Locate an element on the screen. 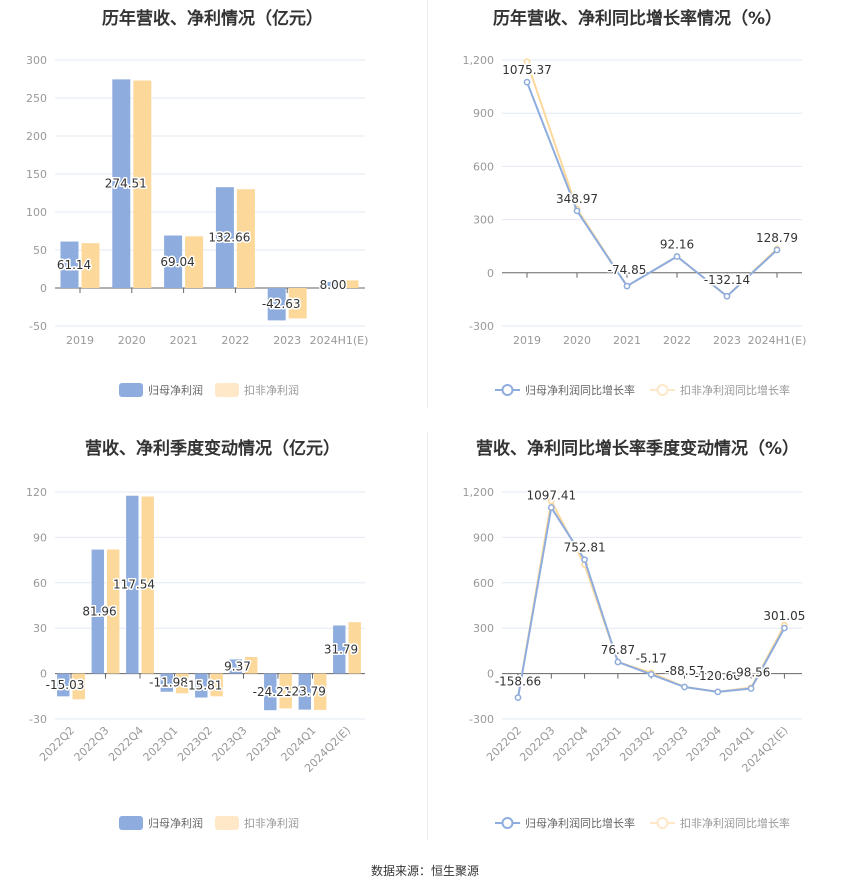 The height and width of the screenshot is (891, 850). line-parent-growth is located at coordinates (652, 189).